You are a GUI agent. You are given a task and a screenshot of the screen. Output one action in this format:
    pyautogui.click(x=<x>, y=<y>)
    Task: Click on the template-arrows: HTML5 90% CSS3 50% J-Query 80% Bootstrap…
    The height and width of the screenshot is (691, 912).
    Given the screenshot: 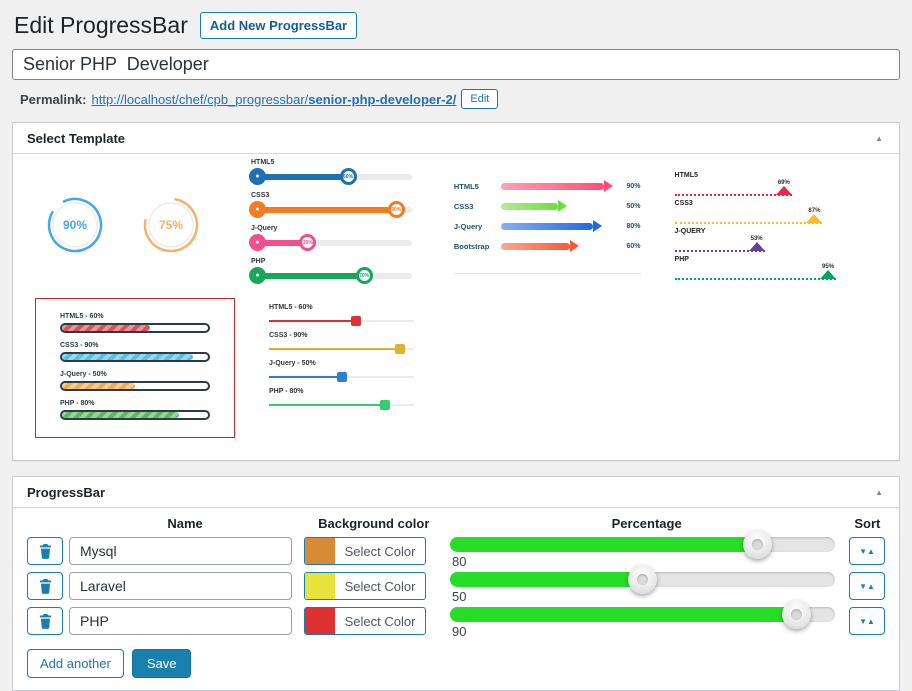 What is the action you would take?
    pyautogui.click(x=547, y=225)
    